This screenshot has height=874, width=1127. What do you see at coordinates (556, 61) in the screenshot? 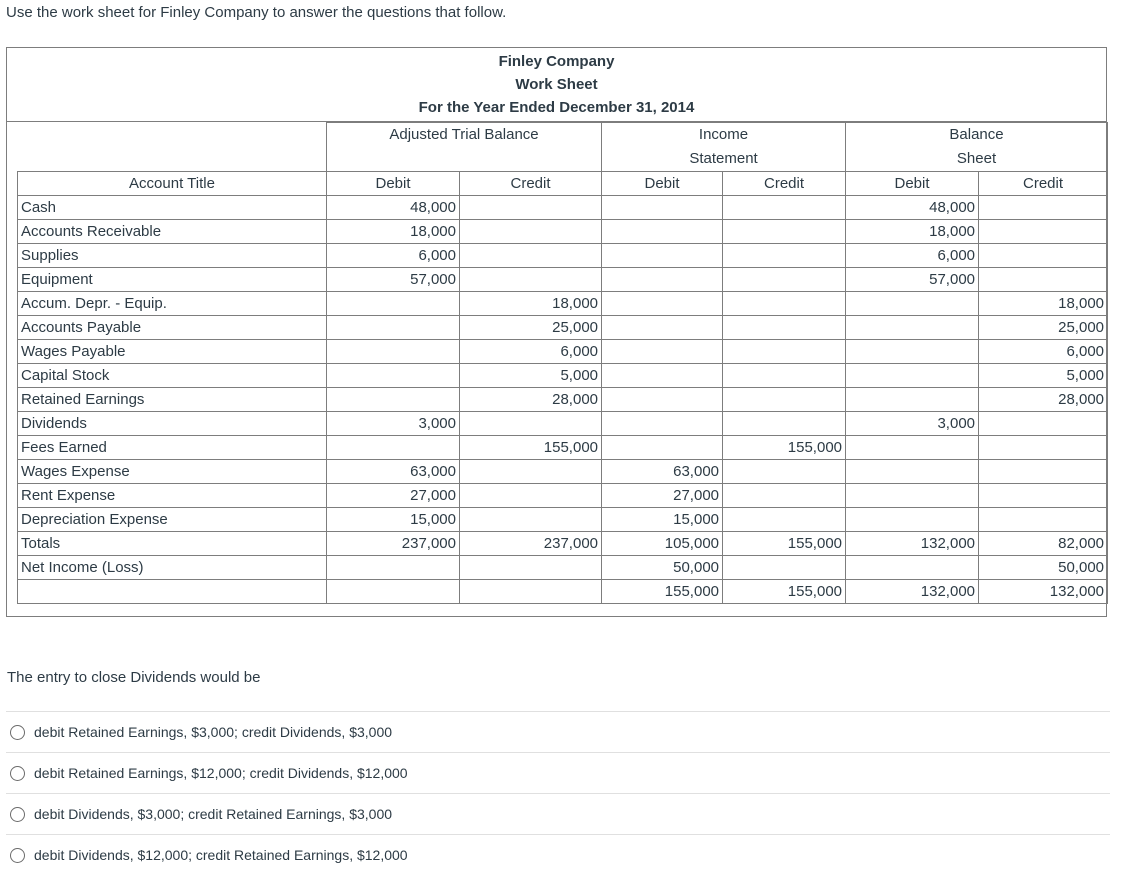
I see `company-name: Finley Company` at bounding box center [556, 61].